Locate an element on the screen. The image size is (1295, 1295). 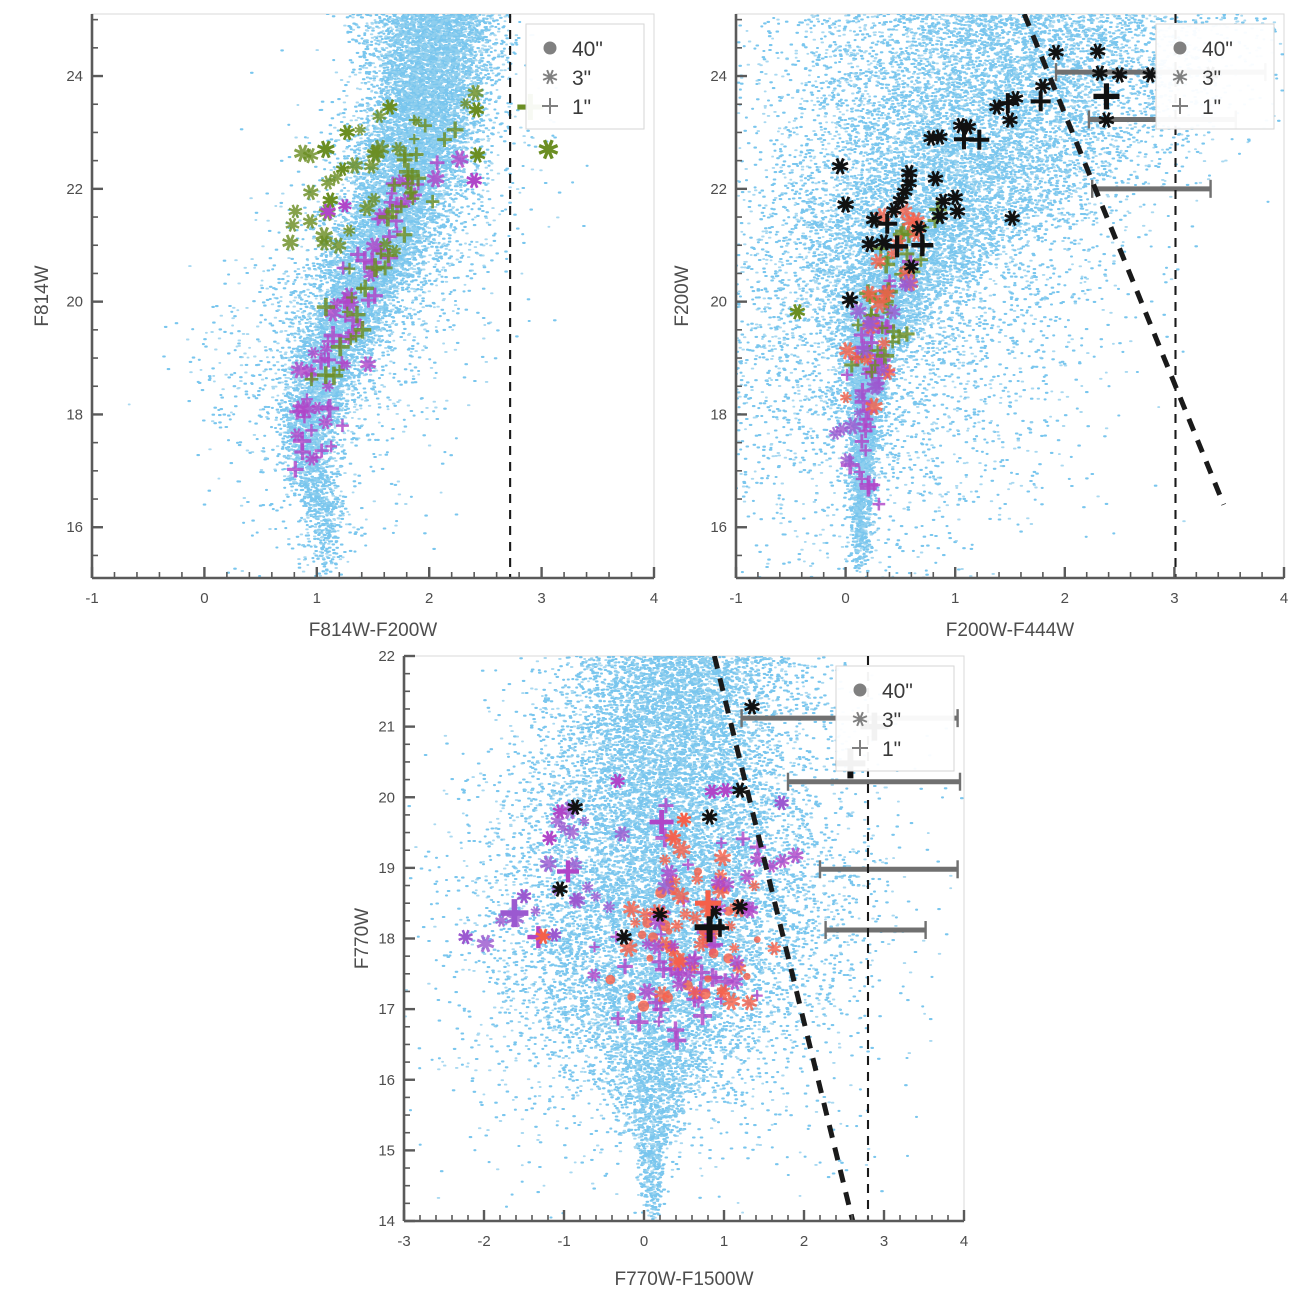
x-tick-label: -2 is located at coordinates (483, 1241).